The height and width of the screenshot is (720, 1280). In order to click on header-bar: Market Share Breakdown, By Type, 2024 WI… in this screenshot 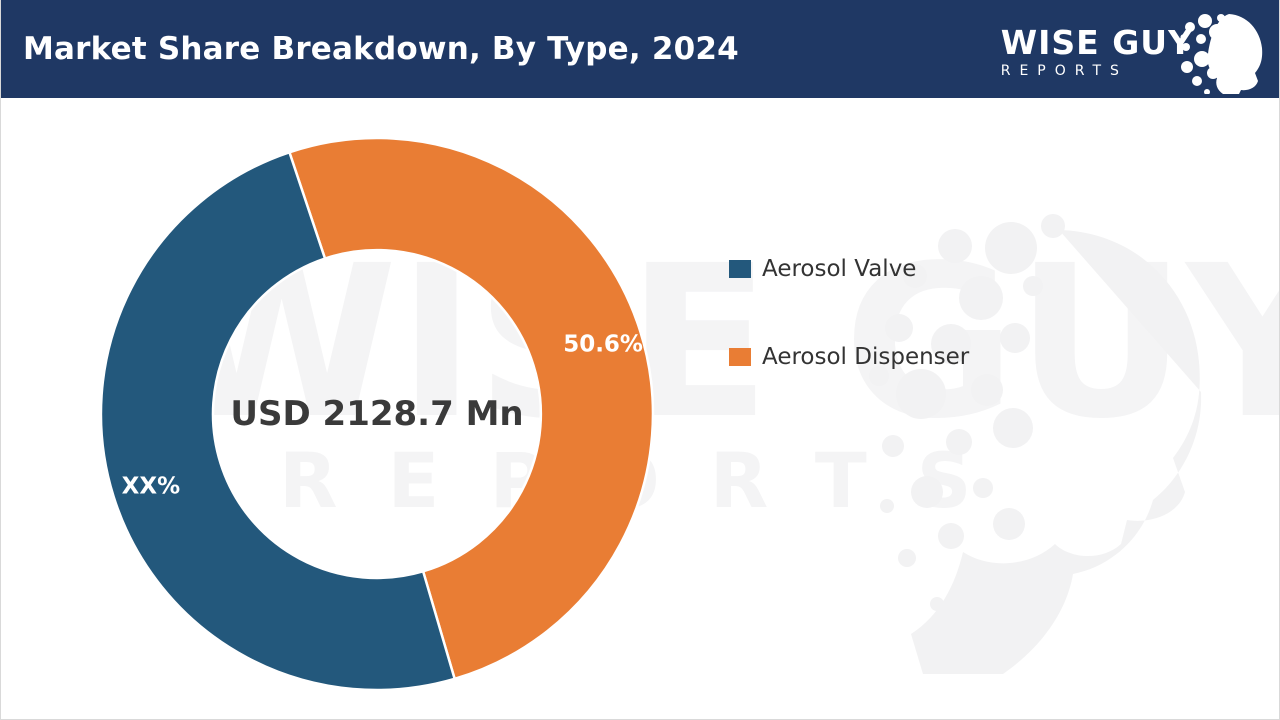, I will do `click(640, 49)`.